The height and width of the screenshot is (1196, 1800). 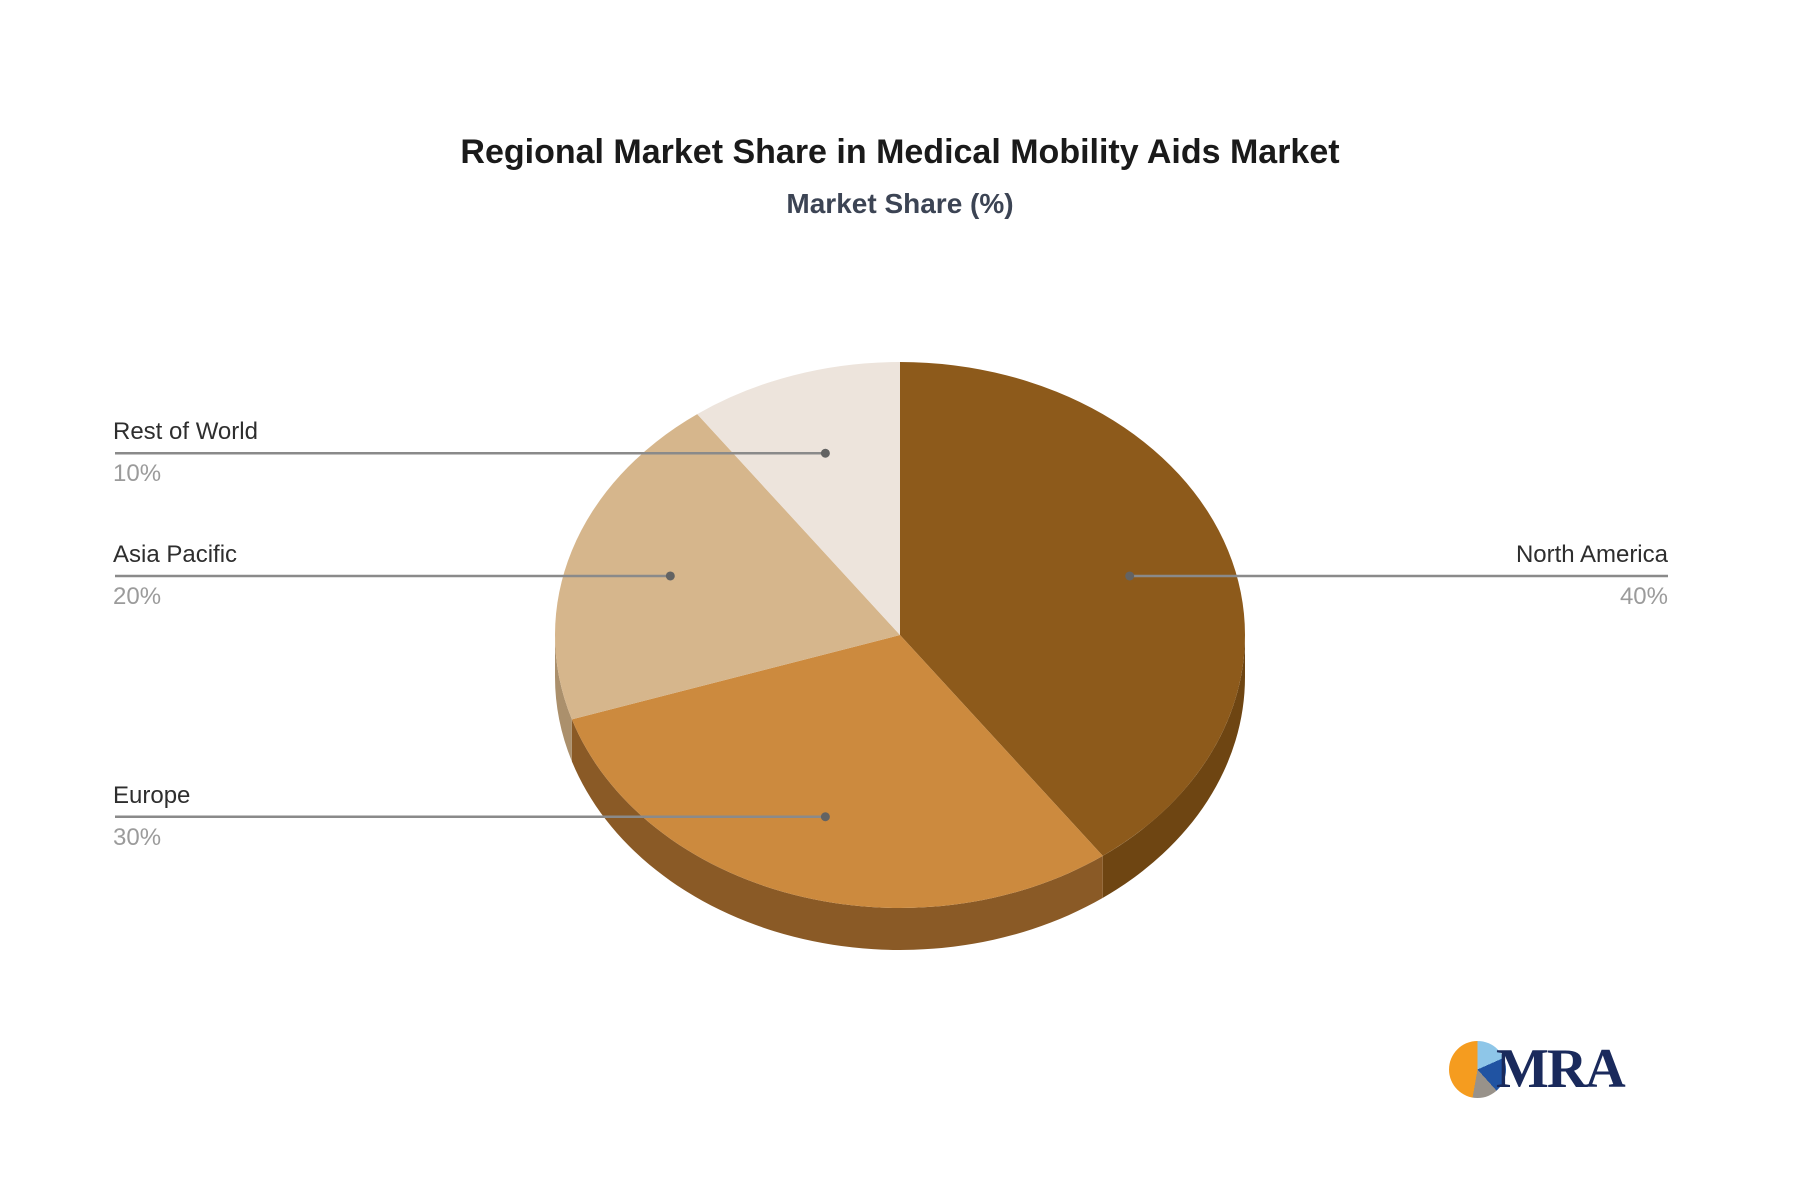 I want to click on pie-slice-europe, so click(x=837, y=772).